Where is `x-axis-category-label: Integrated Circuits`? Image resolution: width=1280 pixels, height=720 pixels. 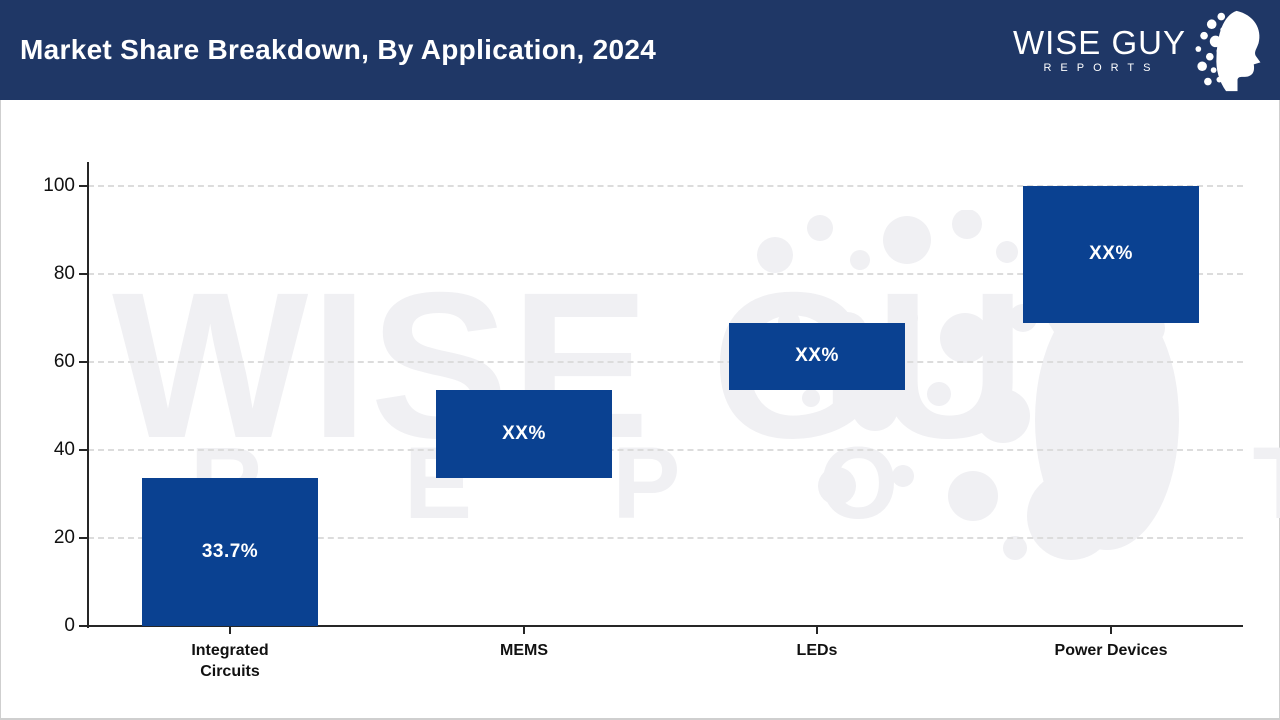
x-axis-category-label: Integrated Circuits is located at coordinates (230, 661).